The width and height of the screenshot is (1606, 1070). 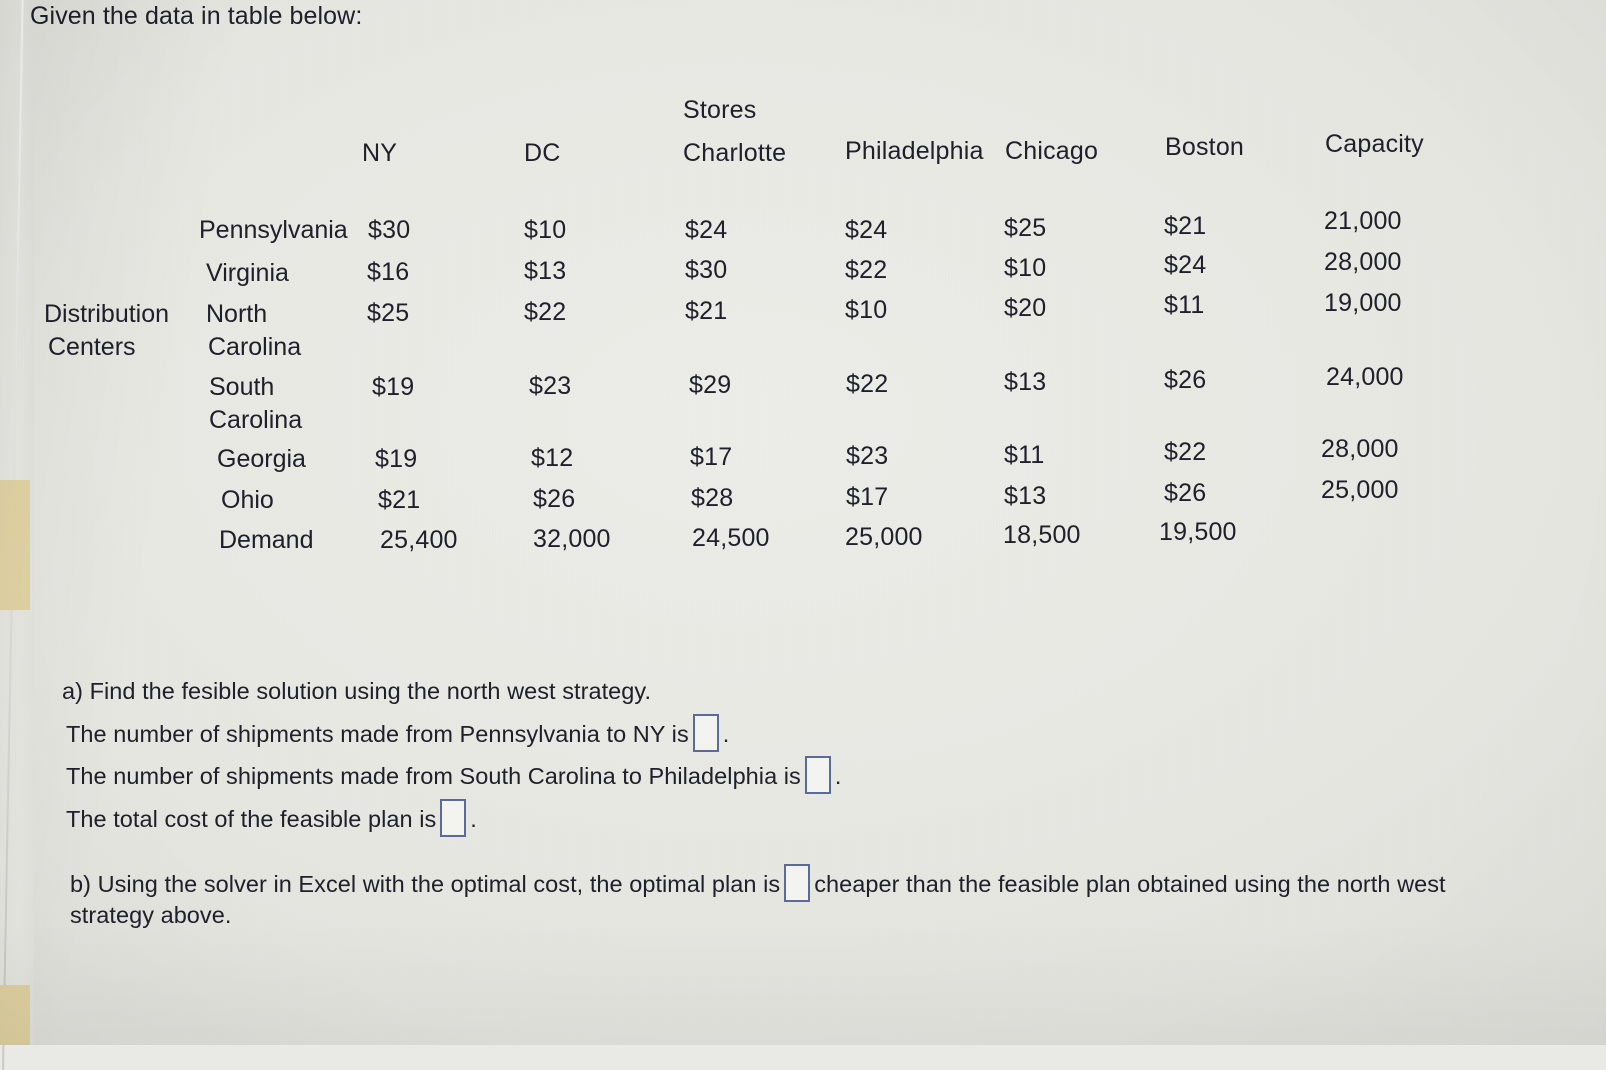 What do you see at coordinates (266, 540) in the screenshot?
I see `row-label-demand: Demand` at bounding box center [266, 540].